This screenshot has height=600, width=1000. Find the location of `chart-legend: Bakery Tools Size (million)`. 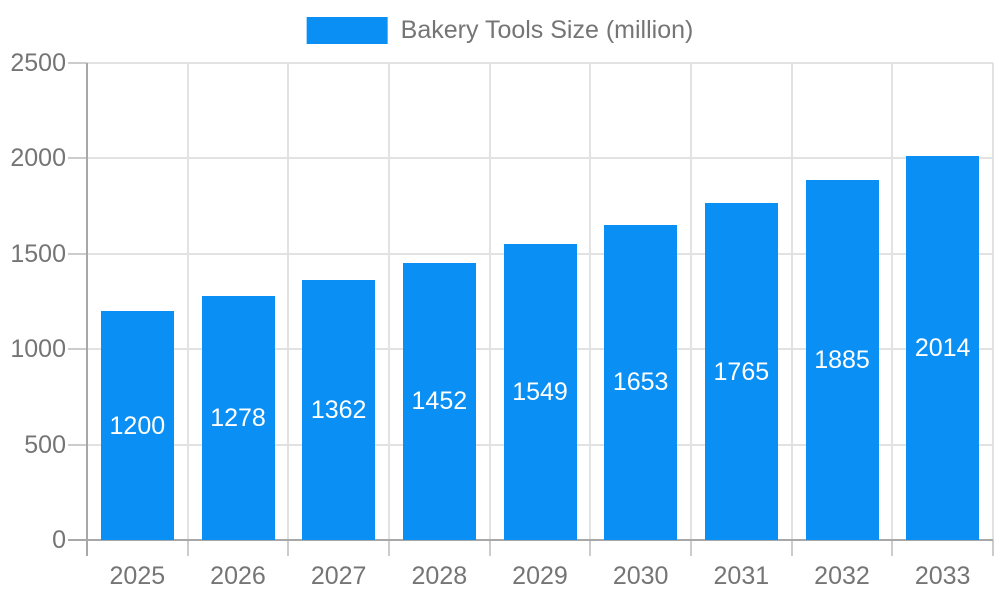

chart-legend: Bakery Tools Size (million) is located at coordinates (500, 30).